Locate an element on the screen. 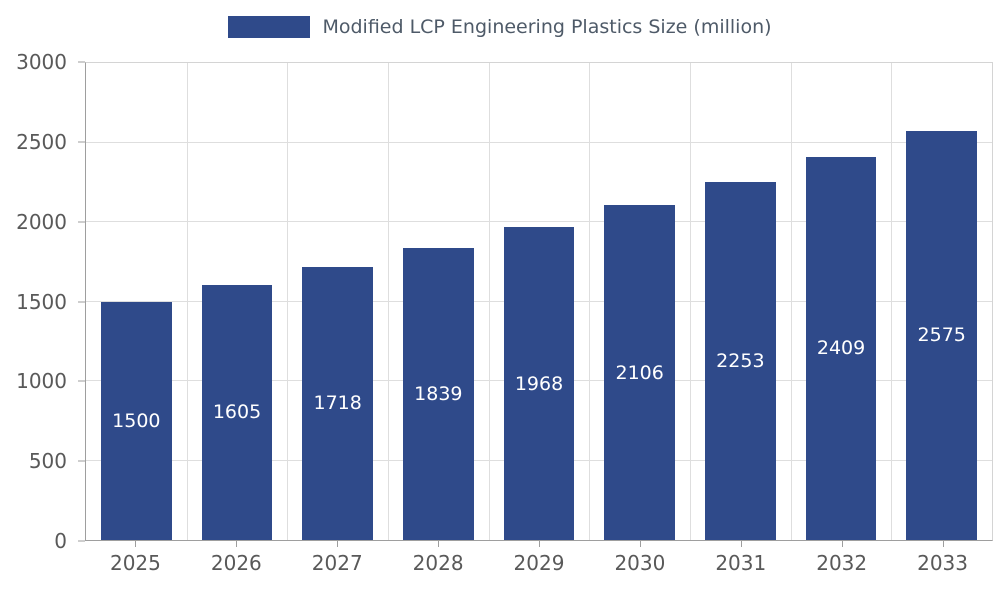 The image size is (1000, 600). bar-value-label: 1718 is located at coordinates (337, 403).